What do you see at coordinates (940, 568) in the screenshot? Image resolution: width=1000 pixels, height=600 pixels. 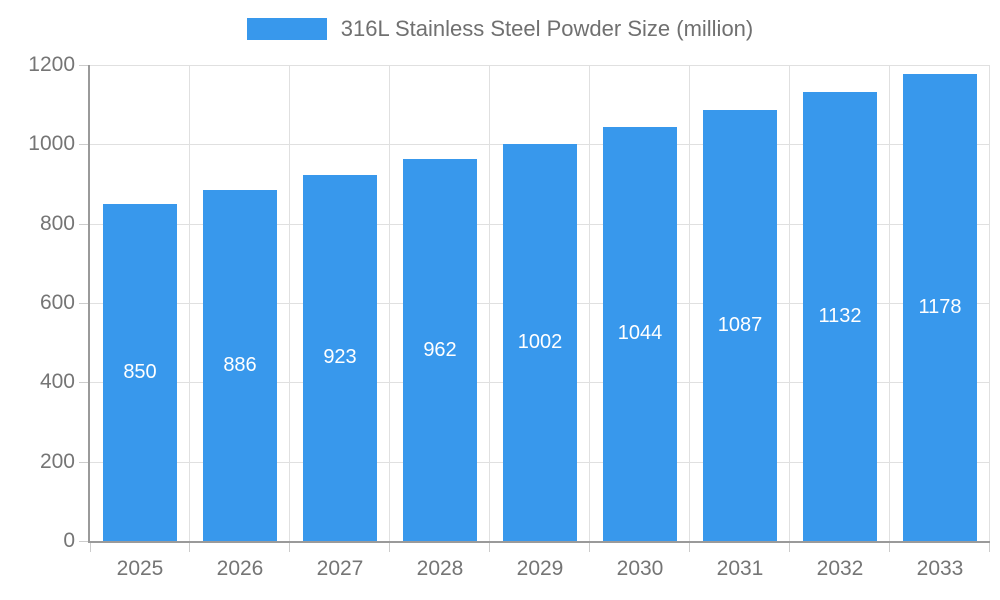 I see `x-axis-tick-label: 2033` at bounding box center [940, 568].